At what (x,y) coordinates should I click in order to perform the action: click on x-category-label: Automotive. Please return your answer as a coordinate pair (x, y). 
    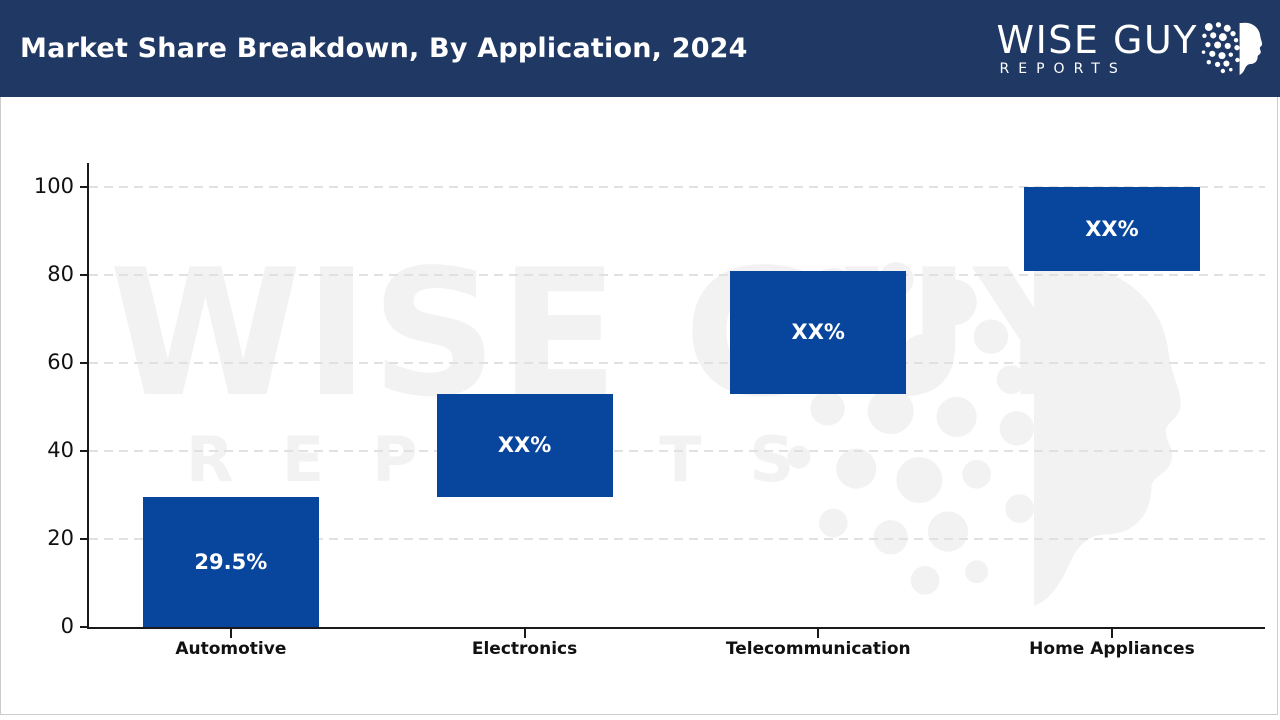
    Looking at the image, I should click on (231, 649).